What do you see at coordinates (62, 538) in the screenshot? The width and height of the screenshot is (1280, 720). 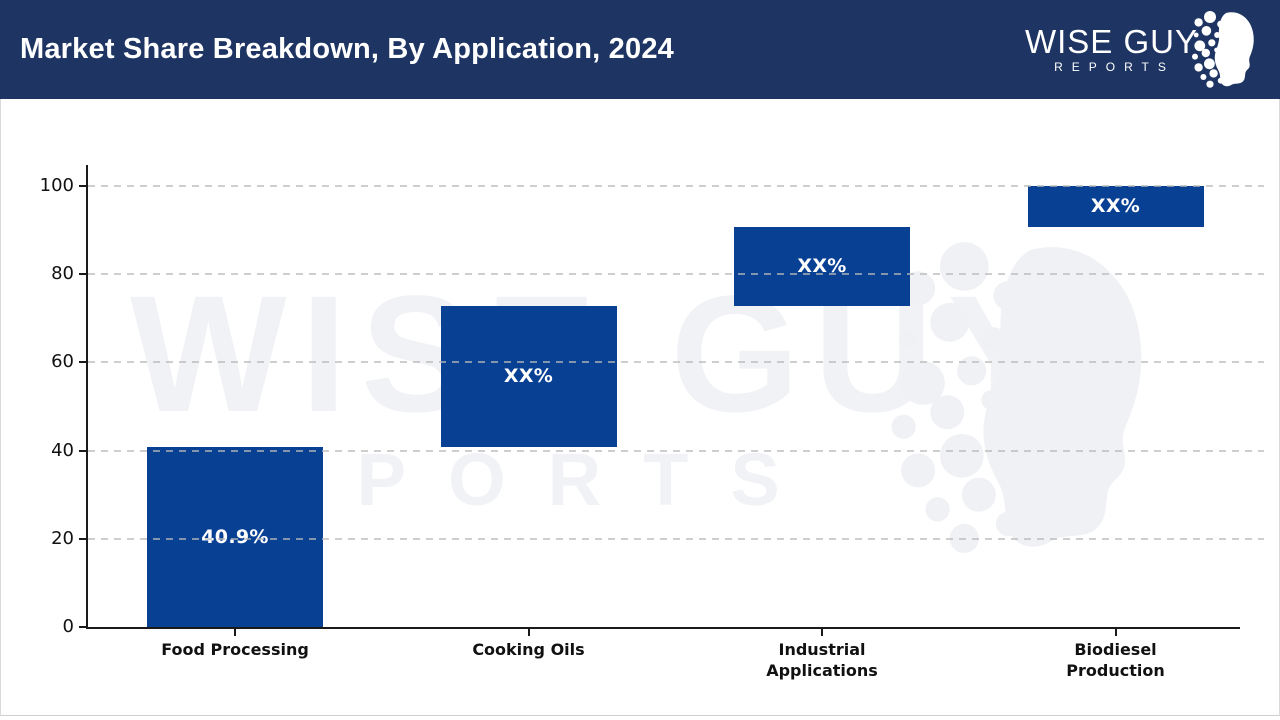 I see `y-tick-label: 20` at bounding box center [62, 538].